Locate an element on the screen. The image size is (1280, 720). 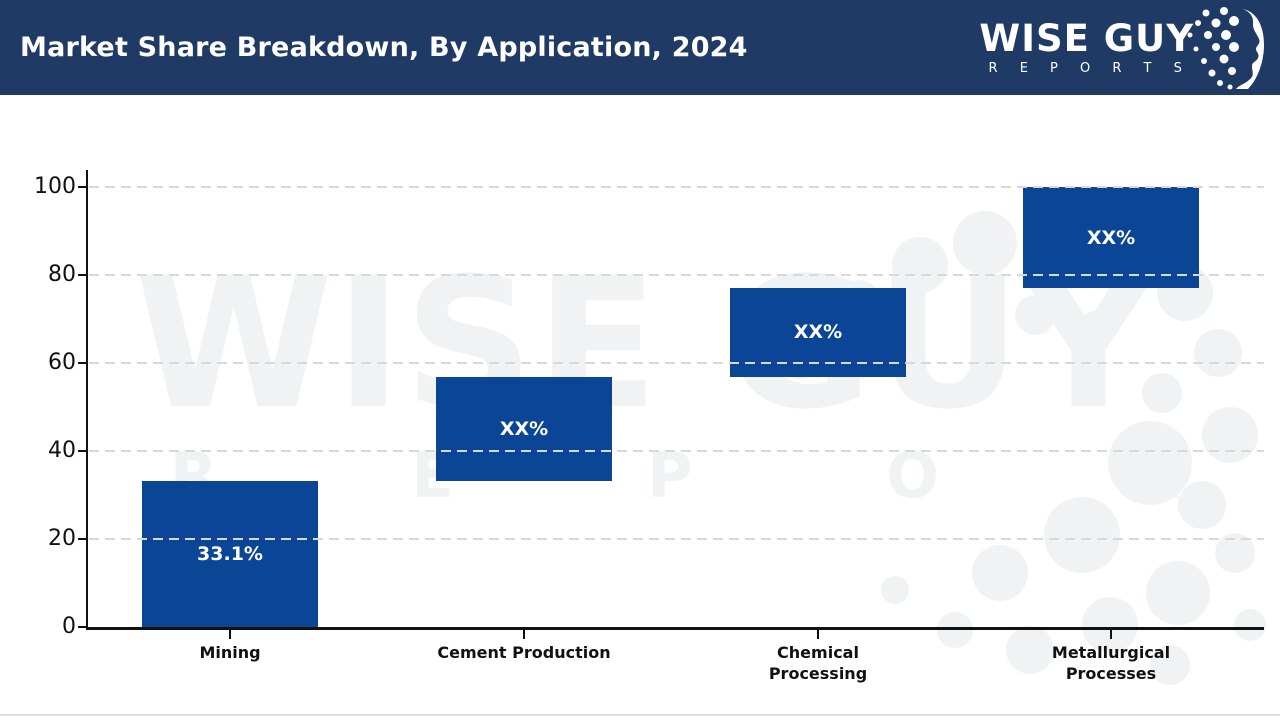
y-tick-label: 40 is located at coordinates (62, 450).